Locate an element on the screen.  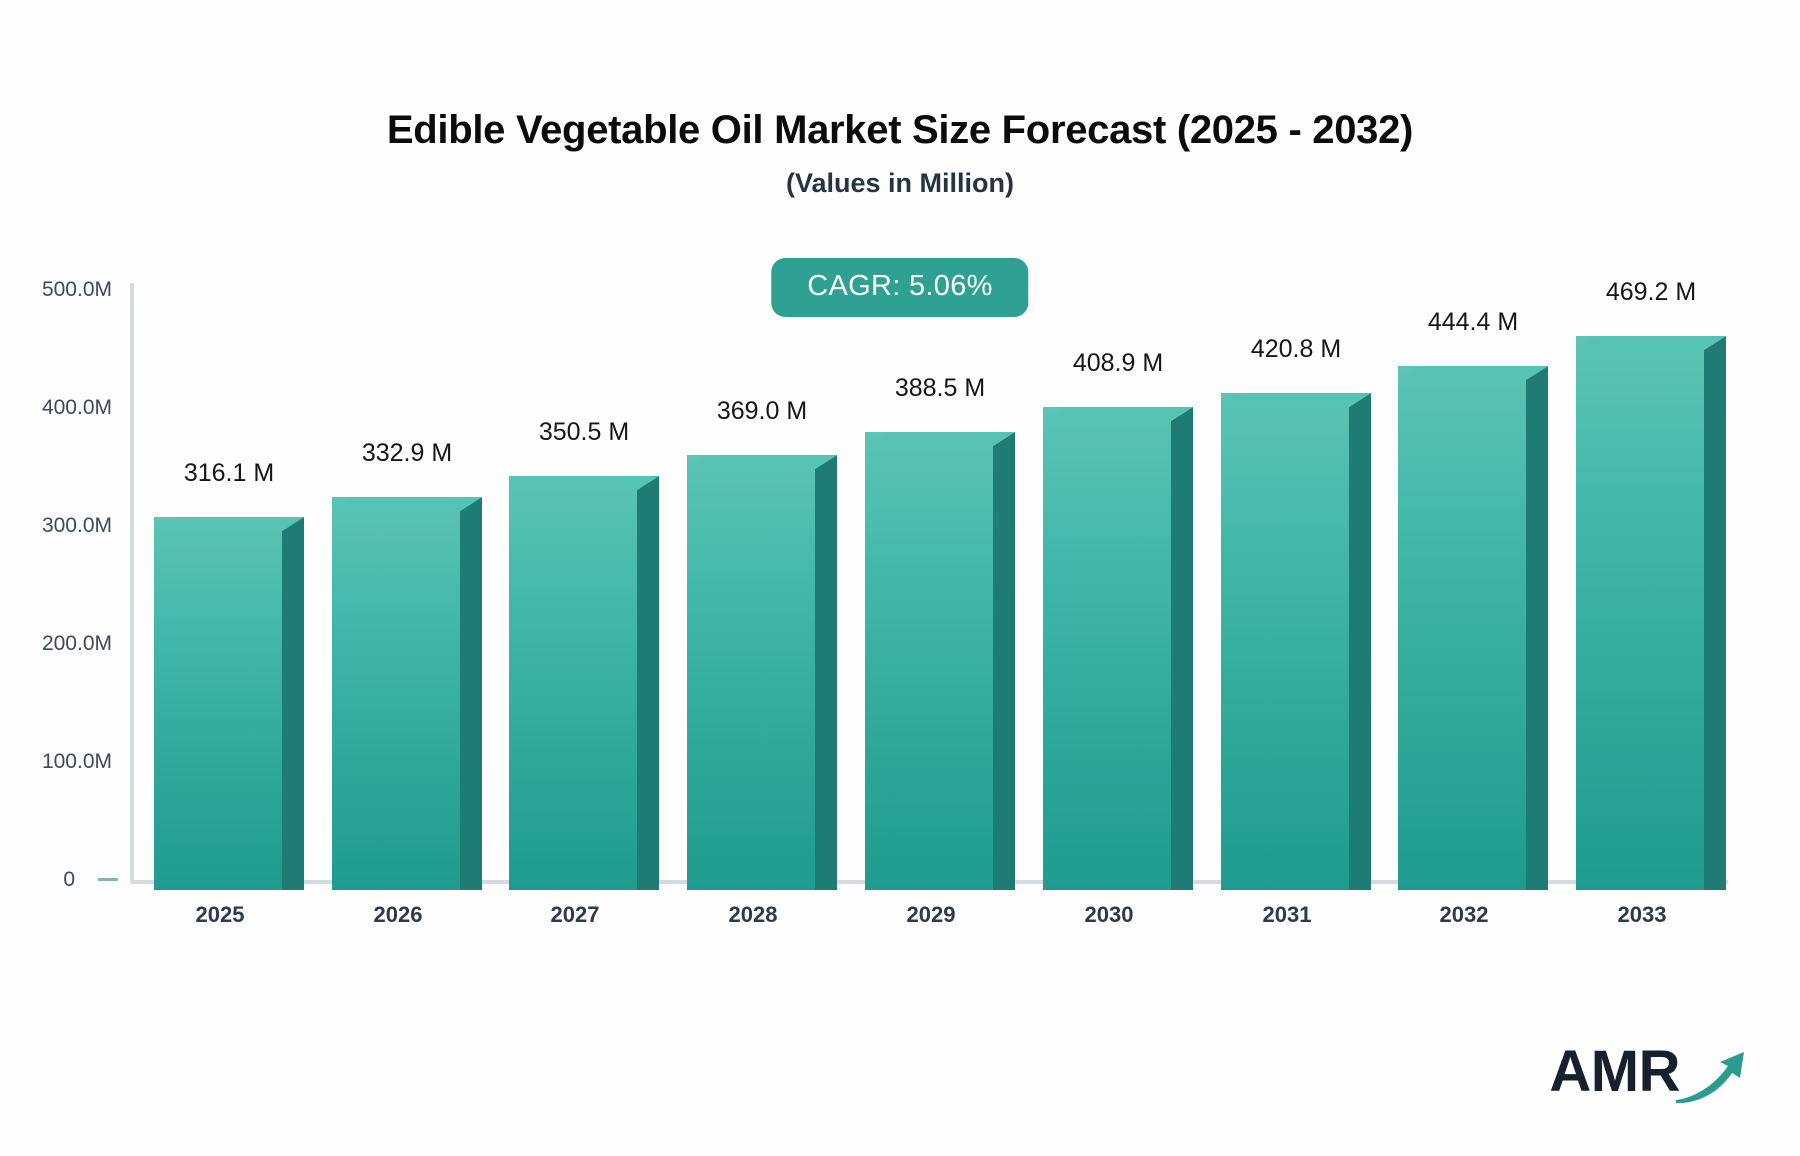
logo-text: AMR is located at coordinates (1614, 1071).